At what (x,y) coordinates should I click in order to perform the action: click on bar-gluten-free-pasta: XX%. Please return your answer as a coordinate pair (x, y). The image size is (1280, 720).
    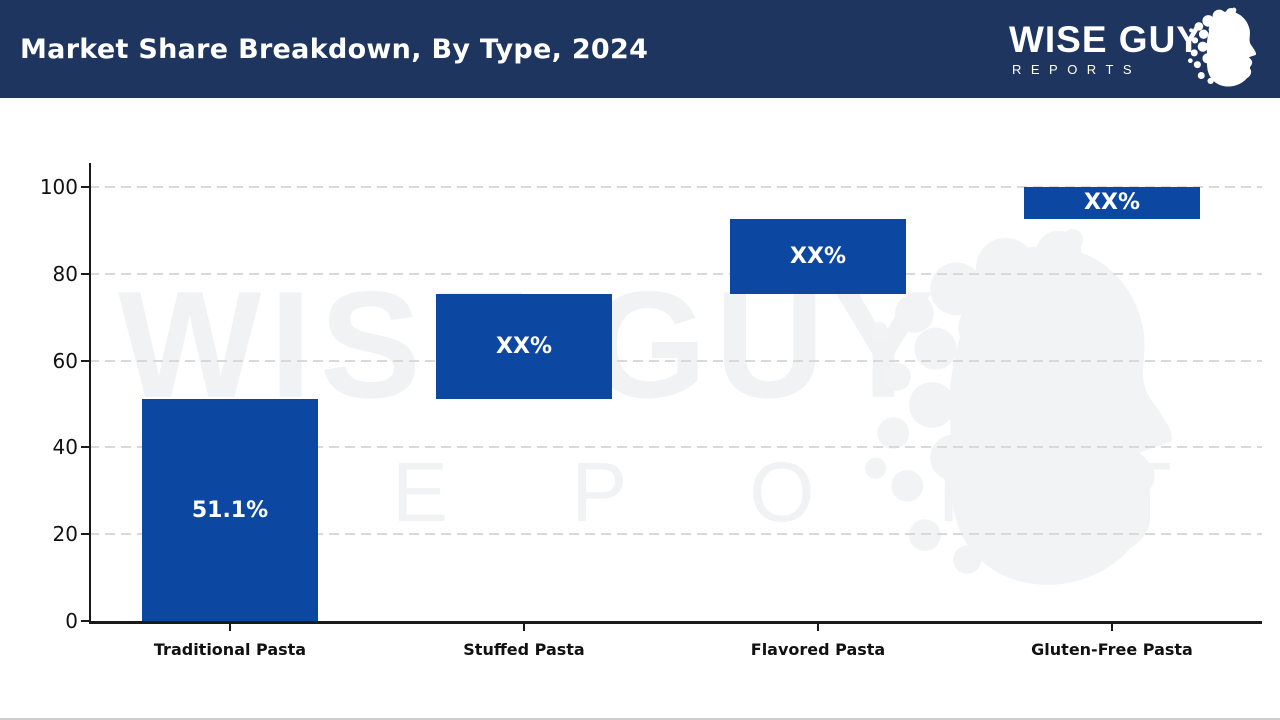
    Looking at the image, I should click on (1112, 203).